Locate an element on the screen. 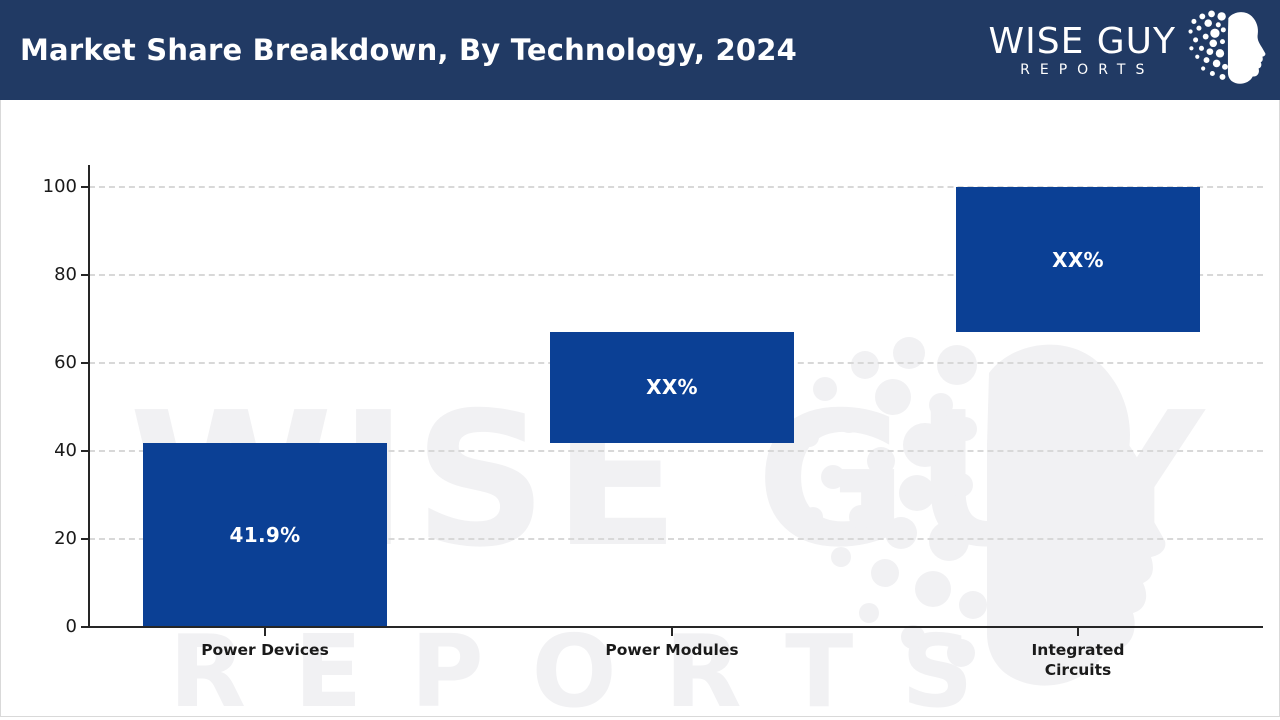 This screenshot has height=720, width=1280. bar-segment: 41.9% is located at coordinates (265, 534).